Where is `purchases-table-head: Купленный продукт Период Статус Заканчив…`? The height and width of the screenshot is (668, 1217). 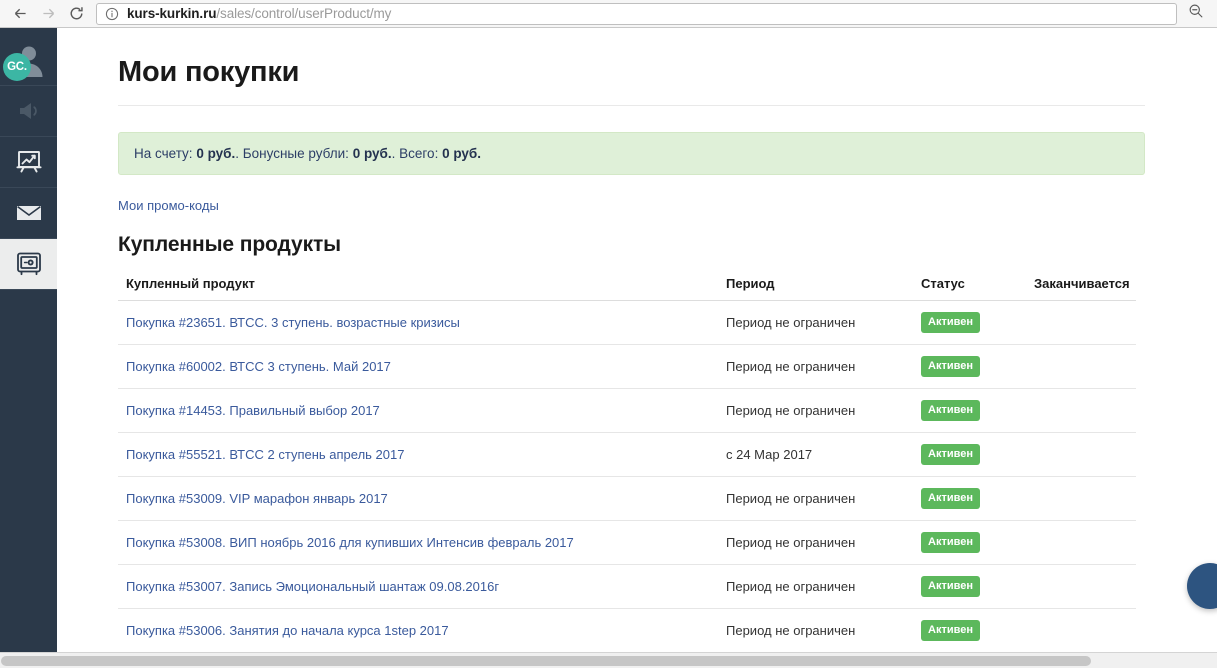
purchases-table-head: Купленный продукт Период Статус Заканчив… is located at coordinates (627, 285).